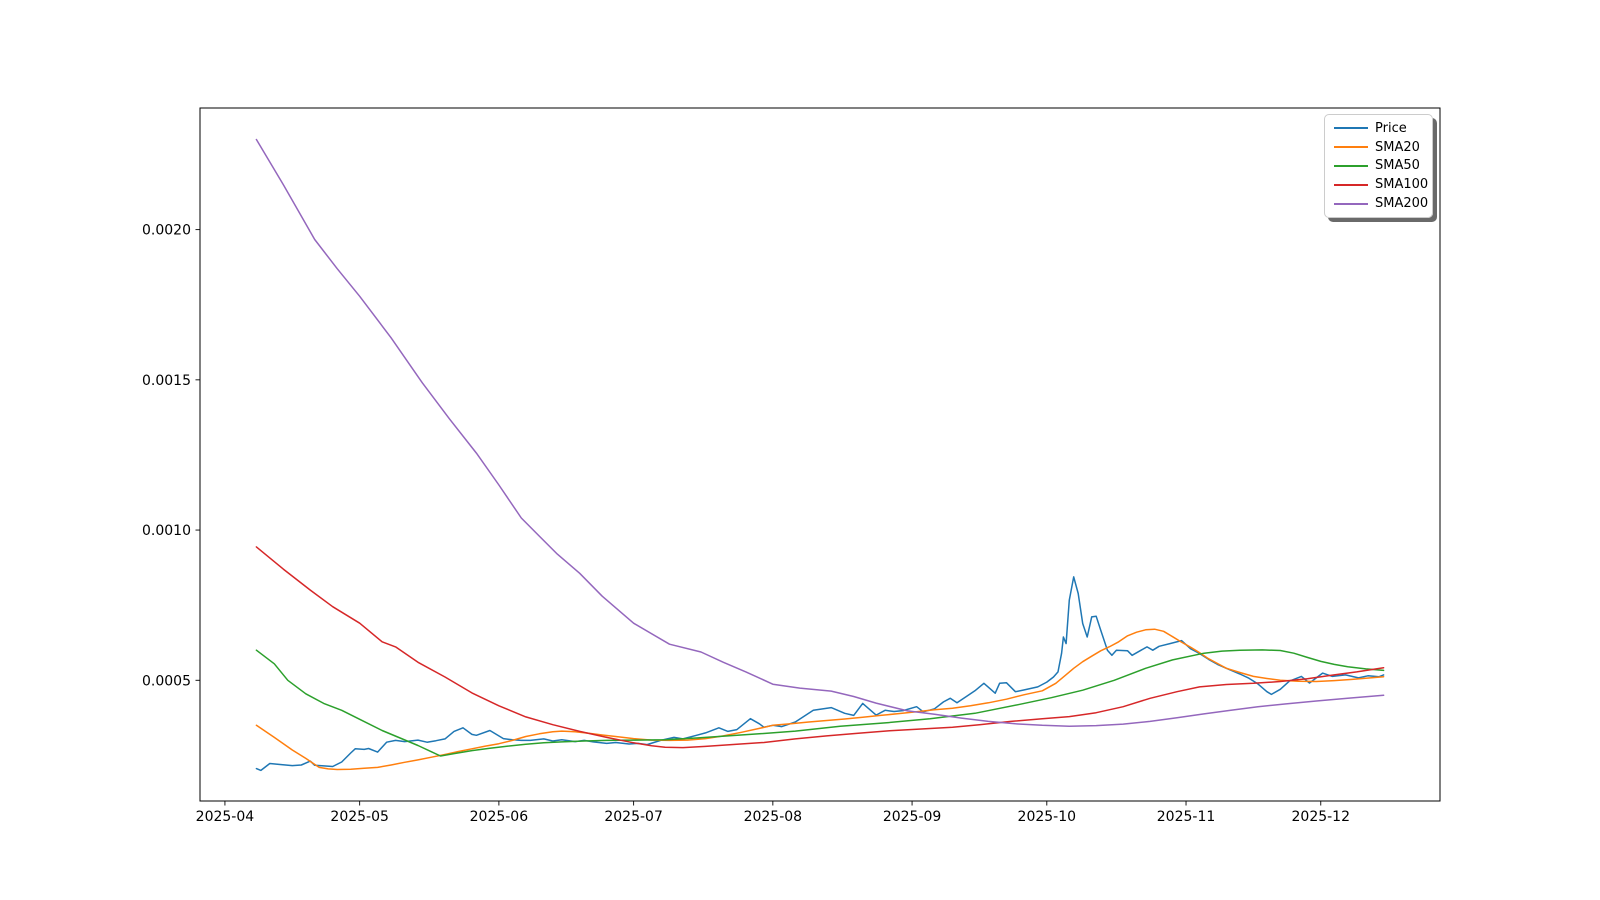 This screenshot has height=900, width=1600. I want to click on legend-line-swatch-sma50, so click(1351, 165).